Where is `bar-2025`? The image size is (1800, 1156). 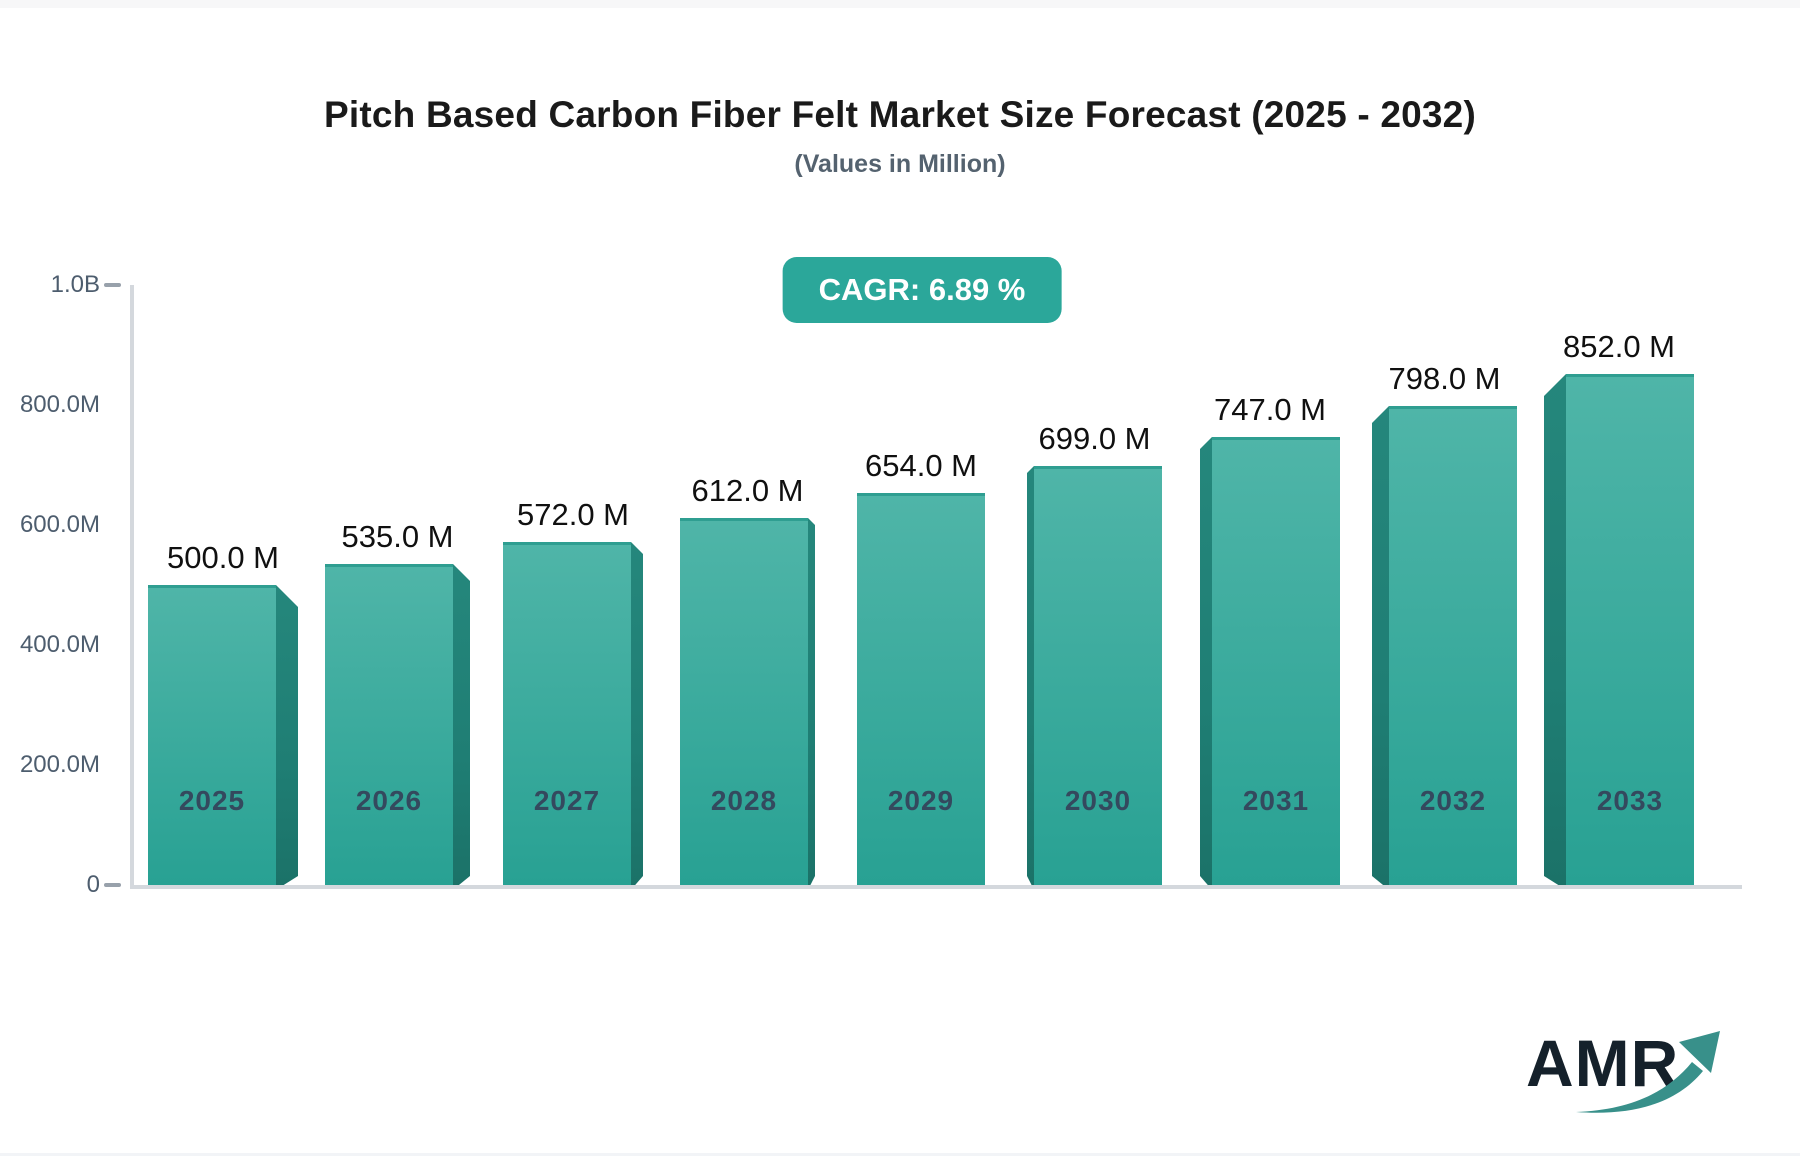 bar-2025 is located at coordinates (212, 735).